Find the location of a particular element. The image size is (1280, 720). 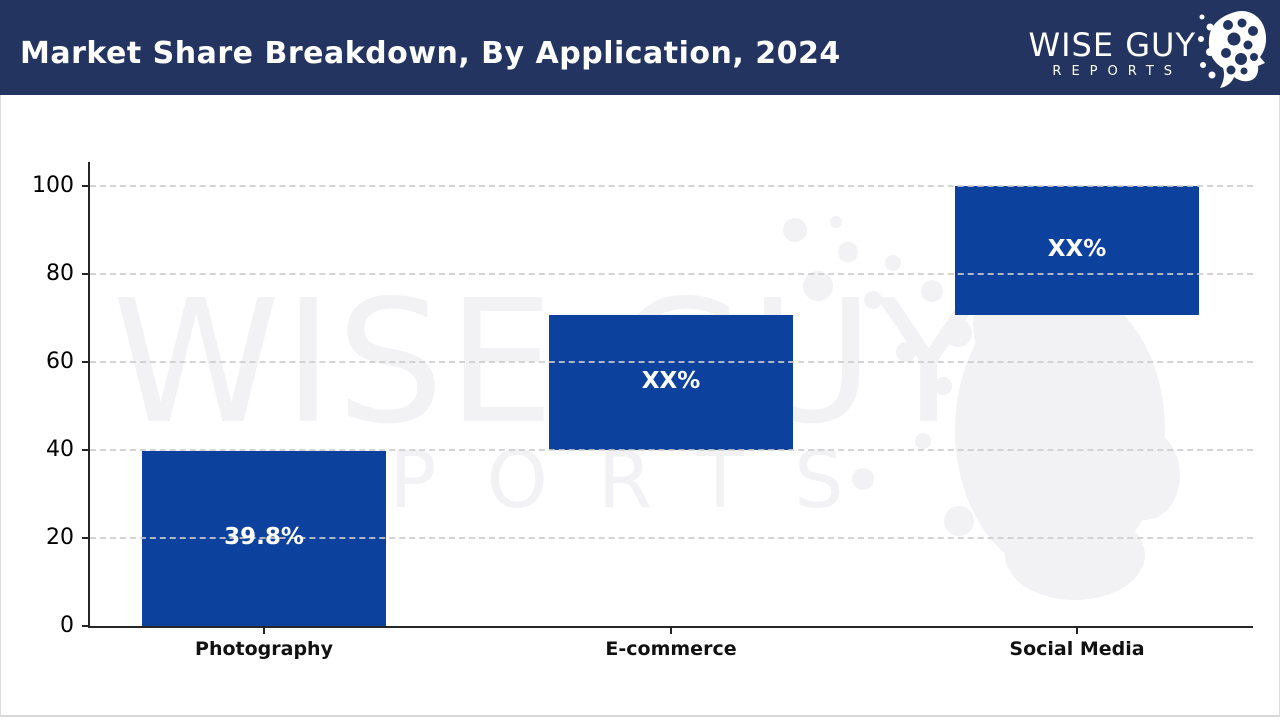

bar-ecommerce is located at coordinates (671, 382).